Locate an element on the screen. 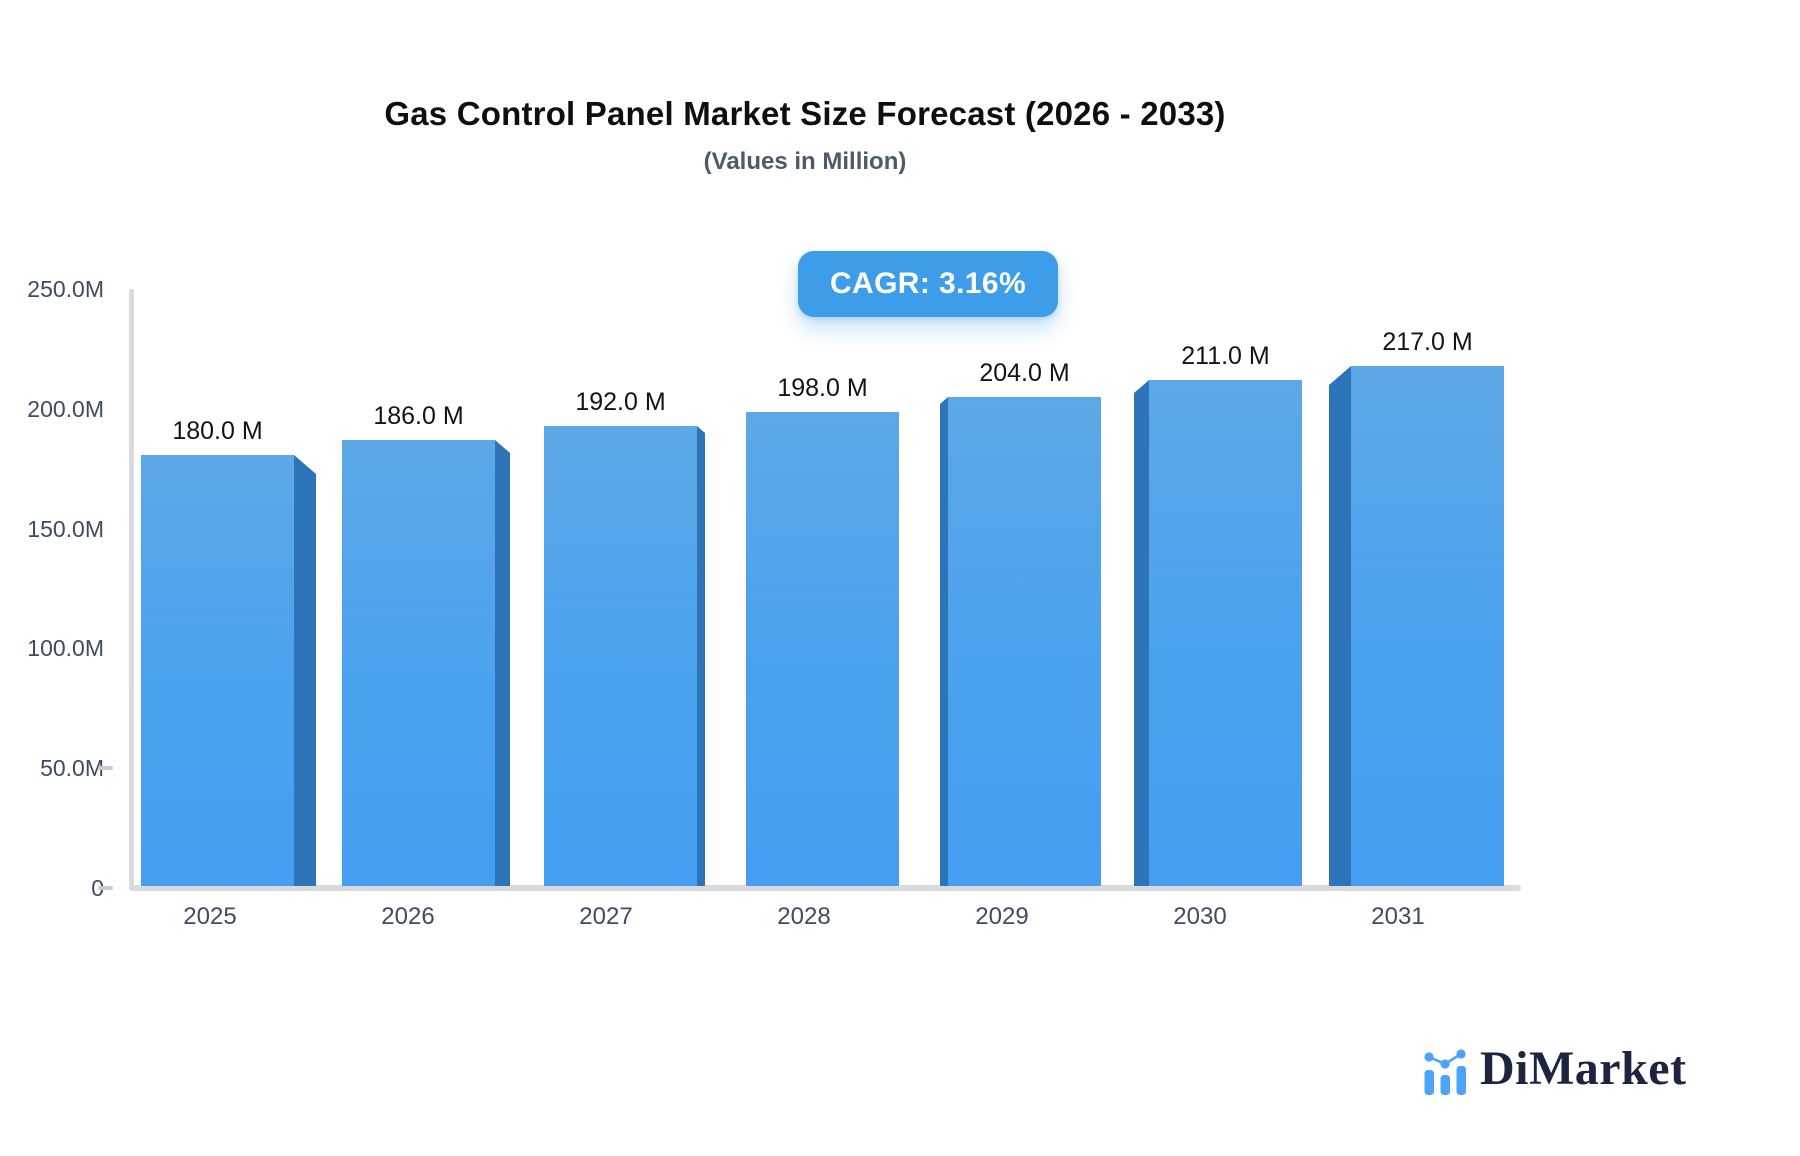 This screenshot has width=1800, height=1156. y-axis-tick-label: 50.0M is located at coordinates (72, 768).